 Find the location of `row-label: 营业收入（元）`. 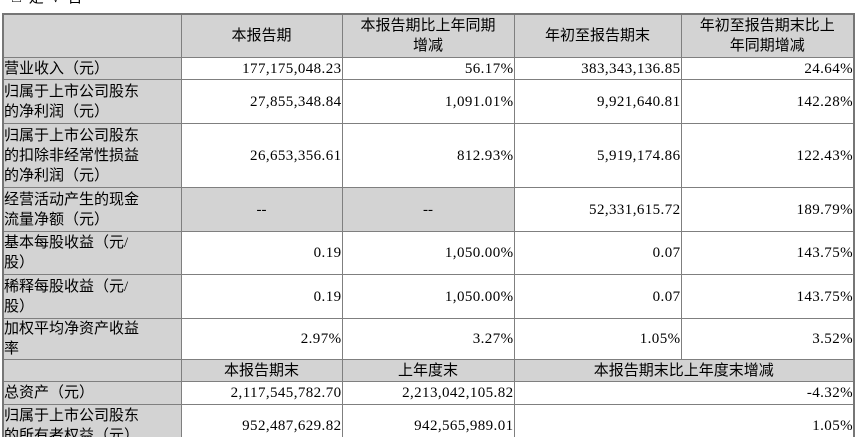

row-label: 营业收入（元） is located at coordinates (92, 68).